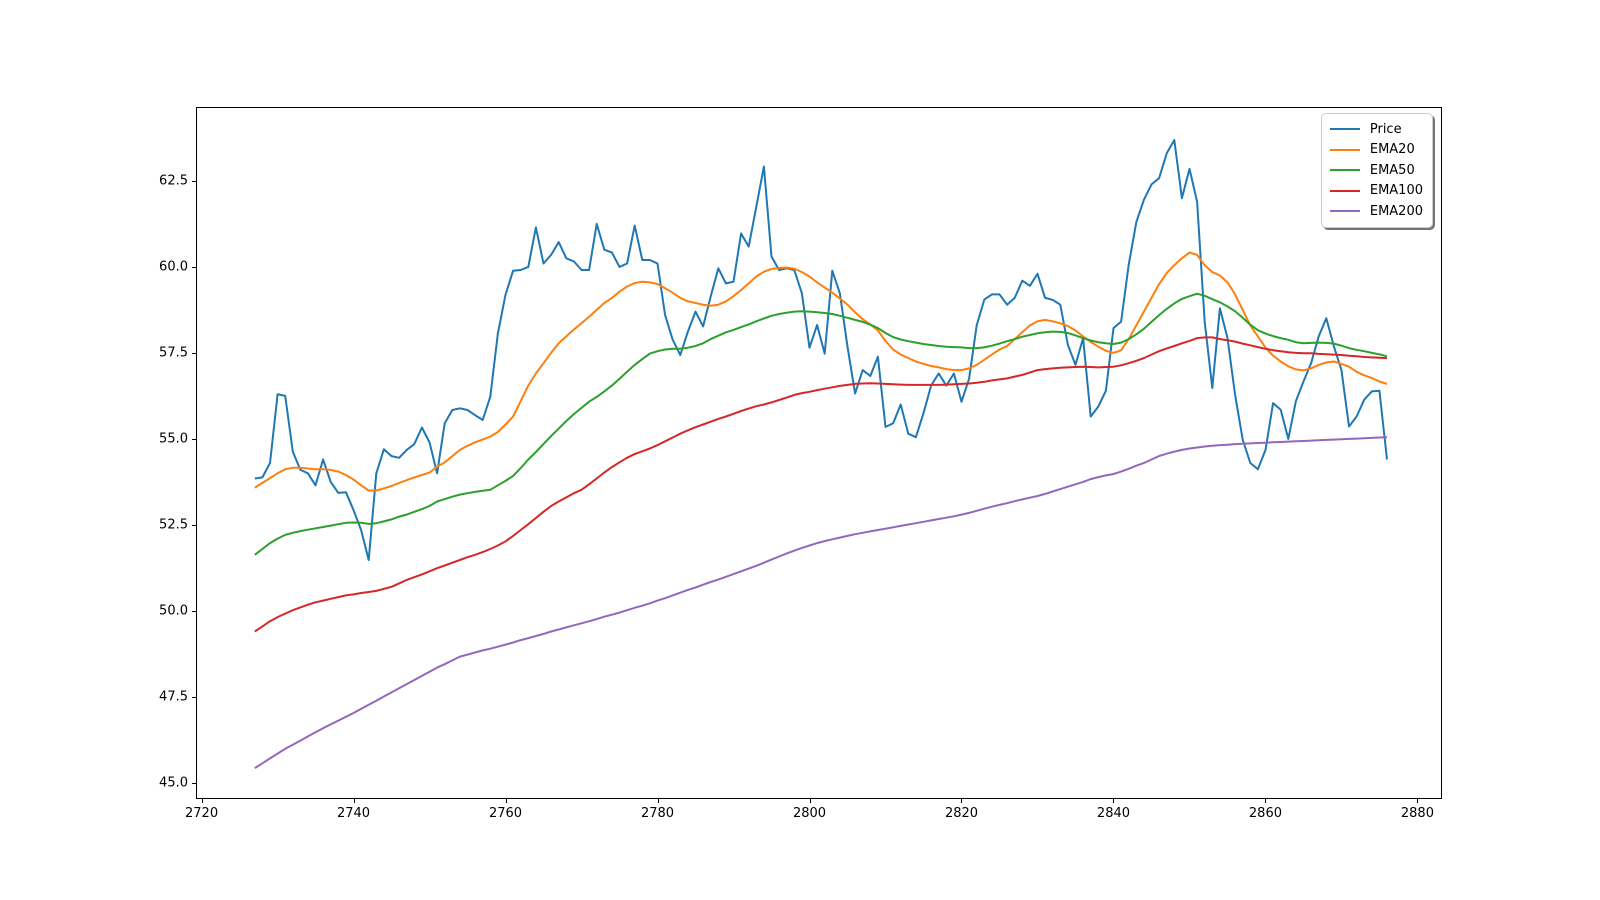 Image resolution: width=1600 pixels, height=900 pixels. What do you see at coordinates (961, 813) in the screenshot?
I see `x-tick-label: 2820` at bounding box center [961, 813].